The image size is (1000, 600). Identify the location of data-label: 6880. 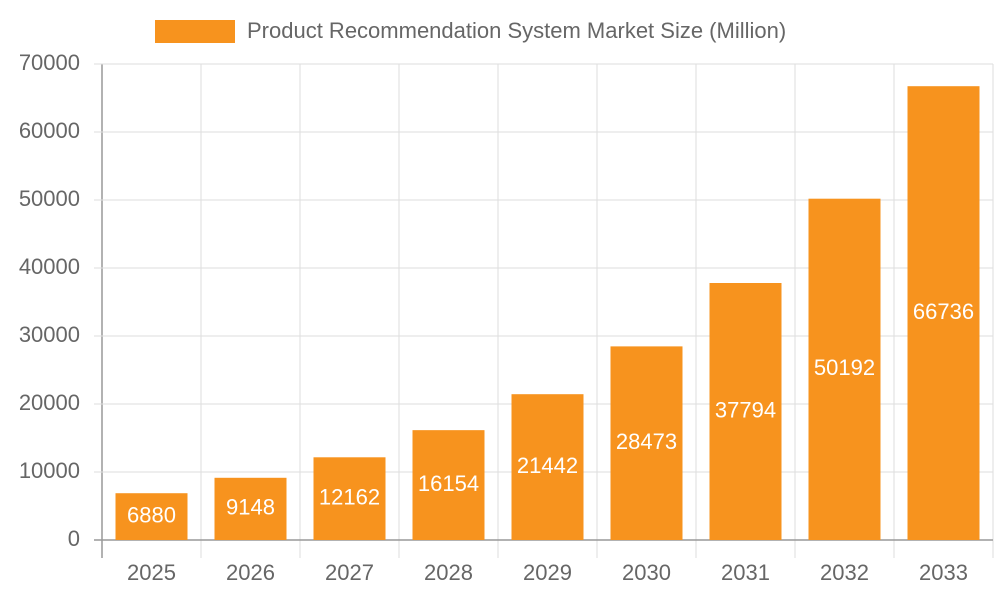
(151, 514).